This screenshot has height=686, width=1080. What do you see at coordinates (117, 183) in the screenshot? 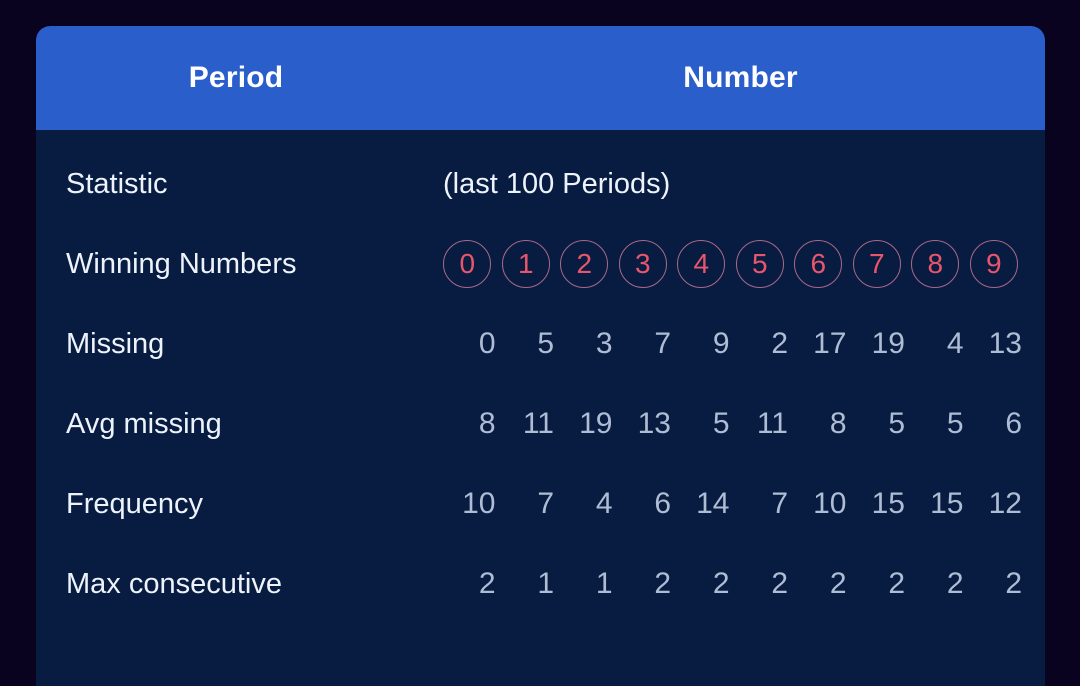
I see `row-label: Statistic` at bounding box center [117, 183].